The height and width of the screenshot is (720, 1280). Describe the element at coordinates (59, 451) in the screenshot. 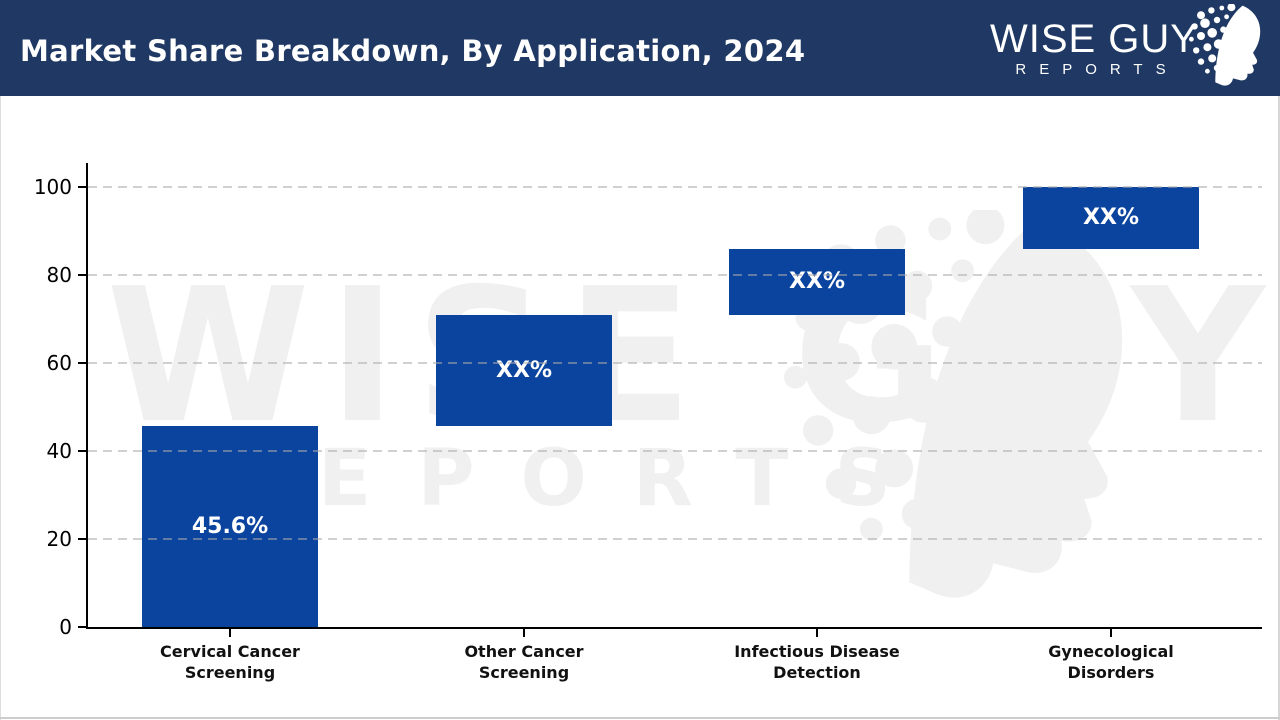

I see `y-tick-label: 40` at that location.